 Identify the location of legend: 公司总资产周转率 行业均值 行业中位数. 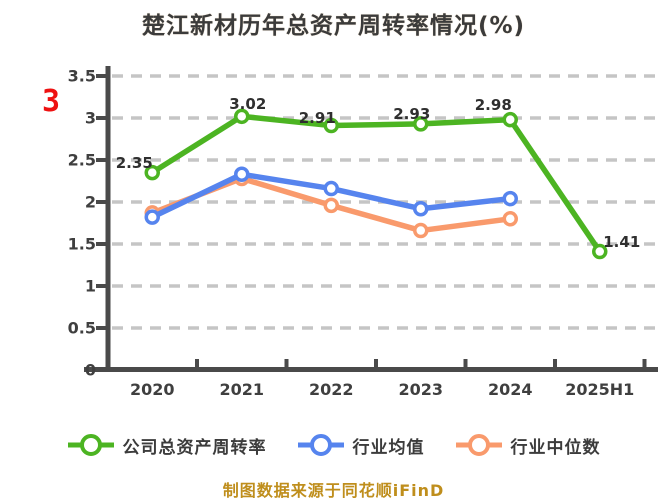
(333, 445).